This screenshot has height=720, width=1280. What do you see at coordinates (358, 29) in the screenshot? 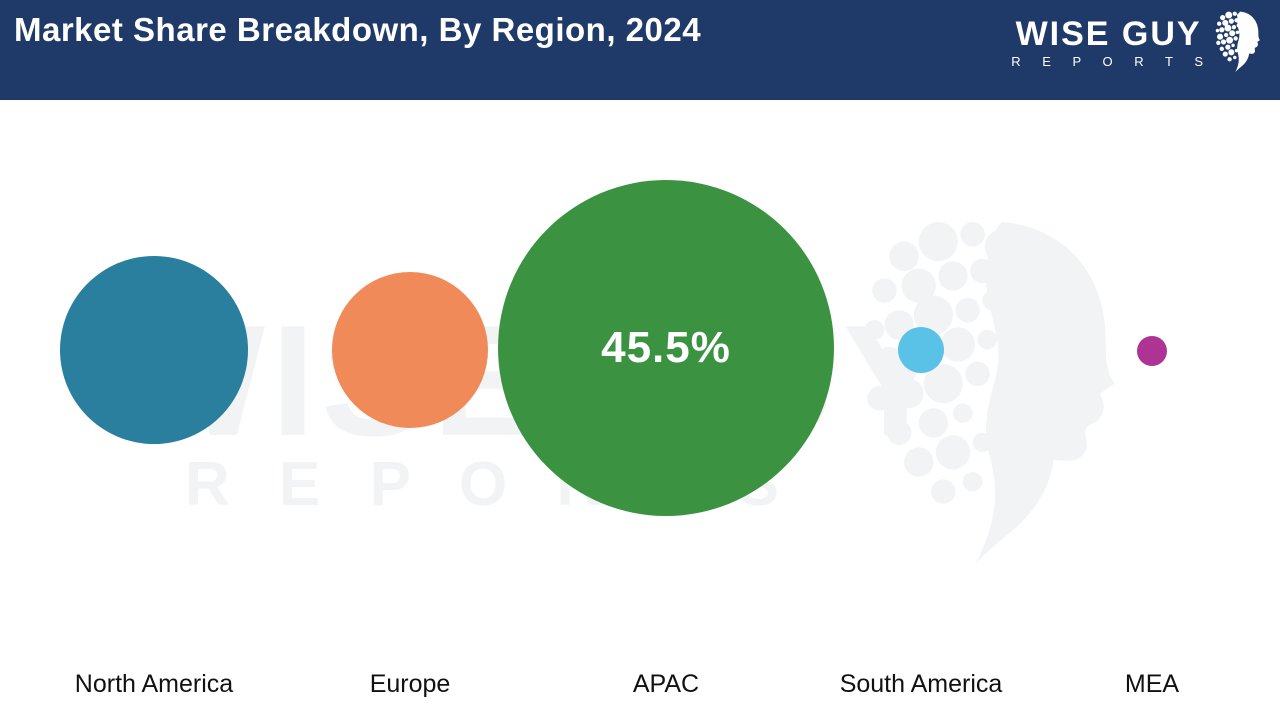
I see `page-title: Market Share Breakdown, By Region, 2024` at bounding box center [358, 29].